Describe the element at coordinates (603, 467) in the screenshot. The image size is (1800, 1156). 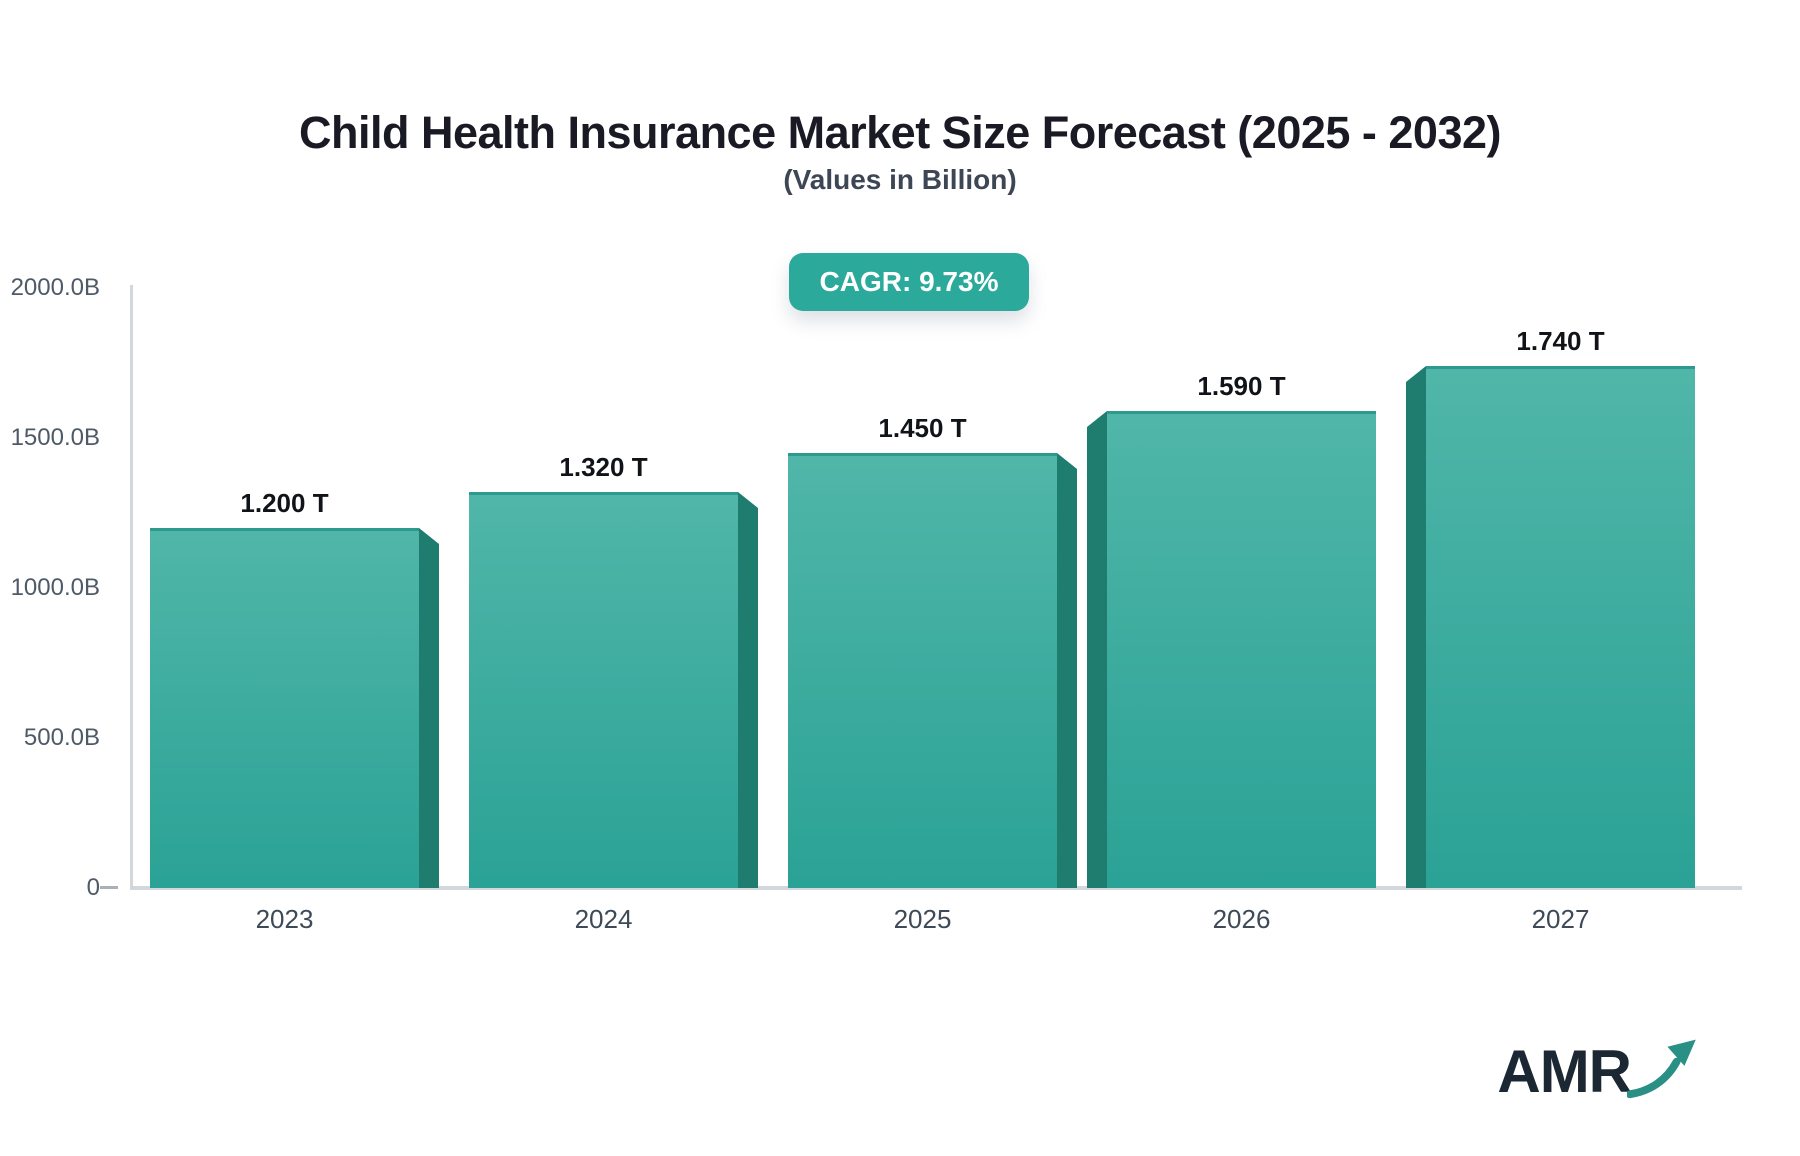
I see `bar-value-label: 1.320 T` at that location.